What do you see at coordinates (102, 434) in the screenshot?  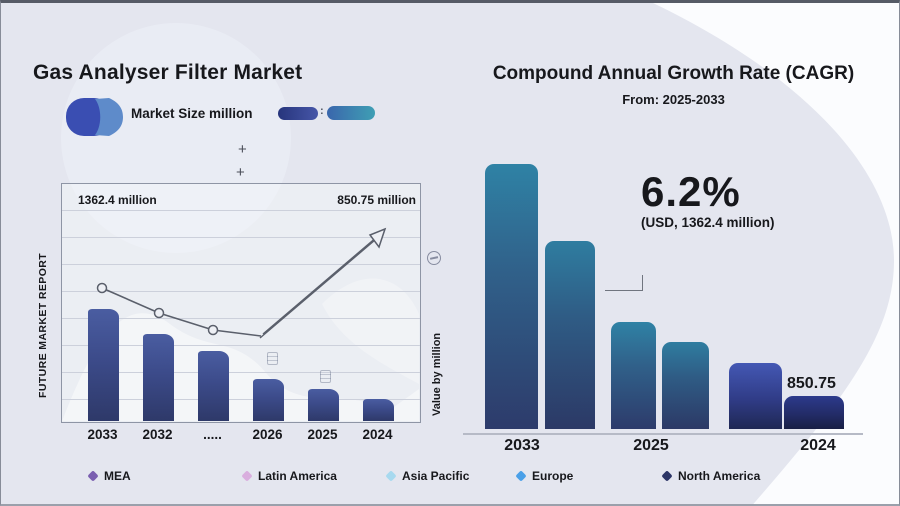 I see `x-label-2033: 2033` at bounding box center [102, 434].